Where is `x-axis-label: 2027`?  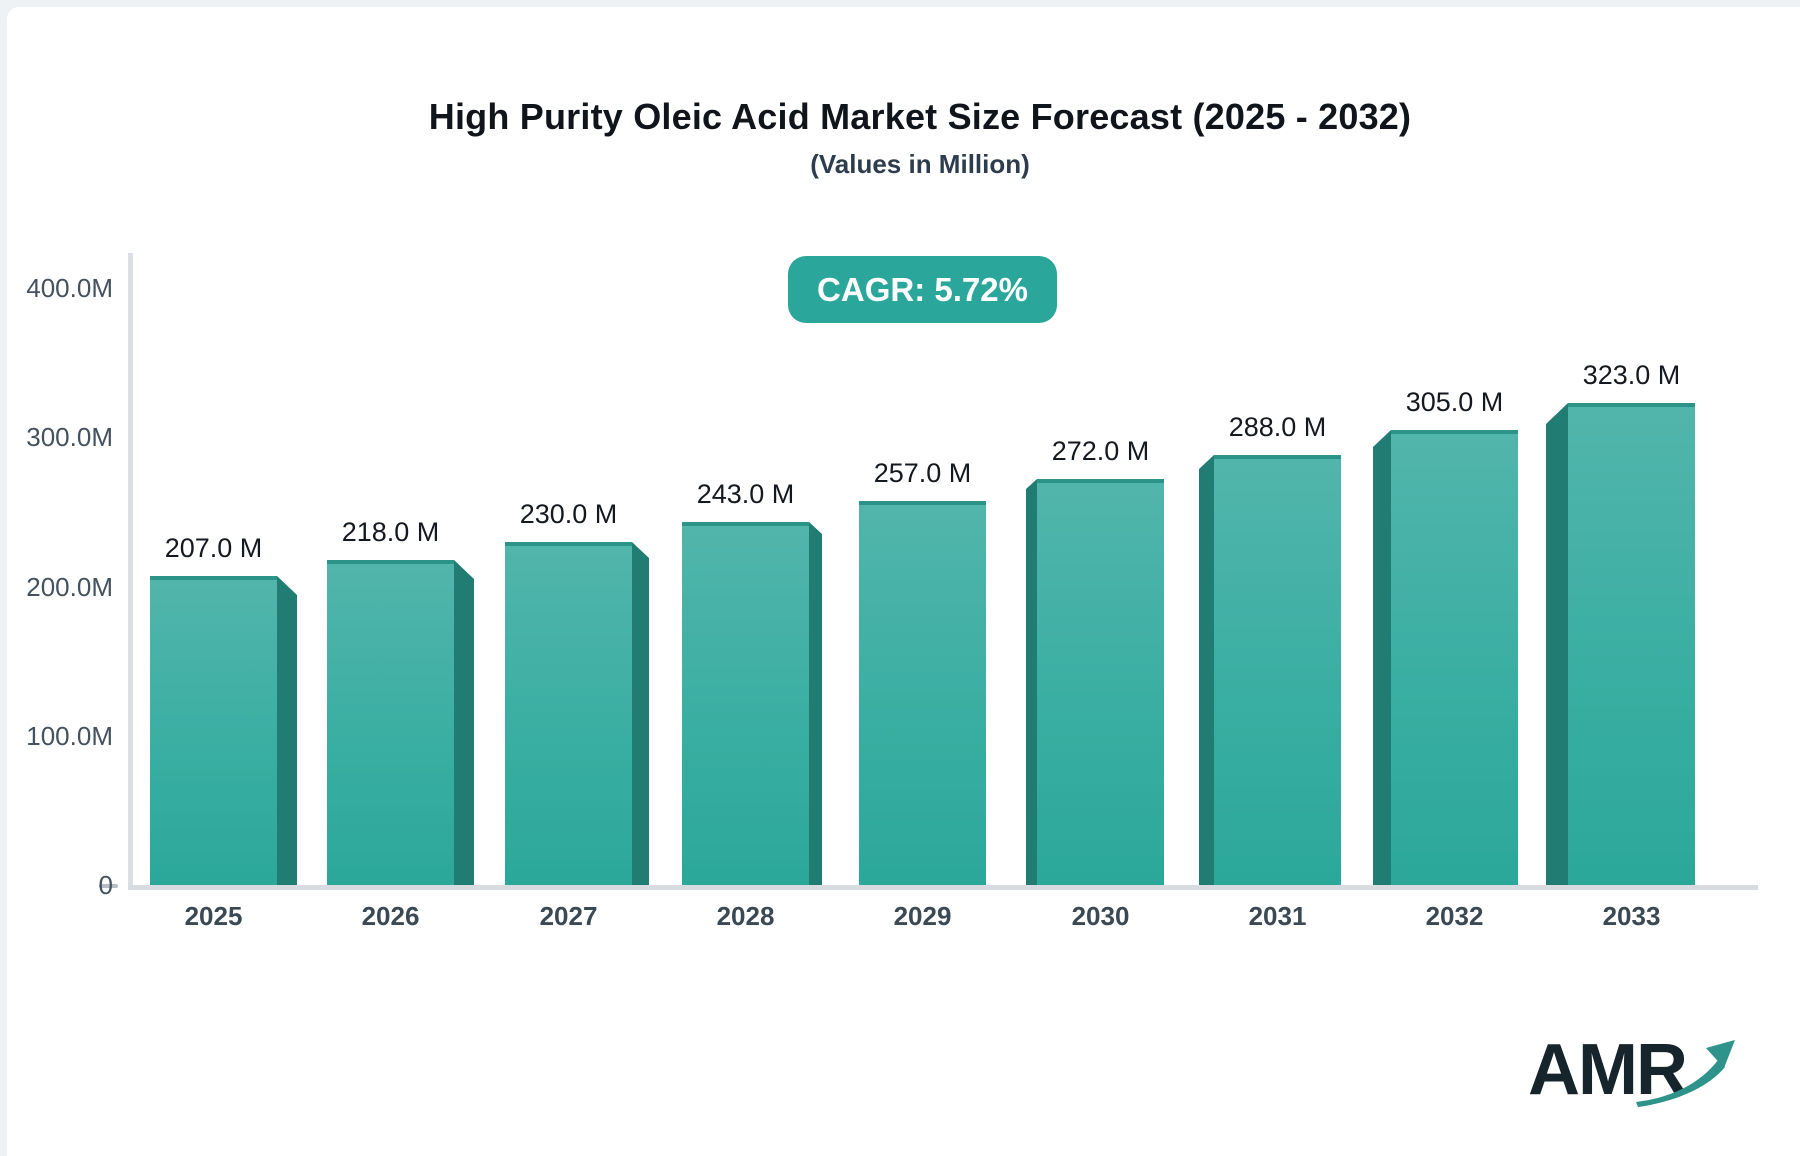 x-axis-label: 2027 is located at coordinates (568, 916).